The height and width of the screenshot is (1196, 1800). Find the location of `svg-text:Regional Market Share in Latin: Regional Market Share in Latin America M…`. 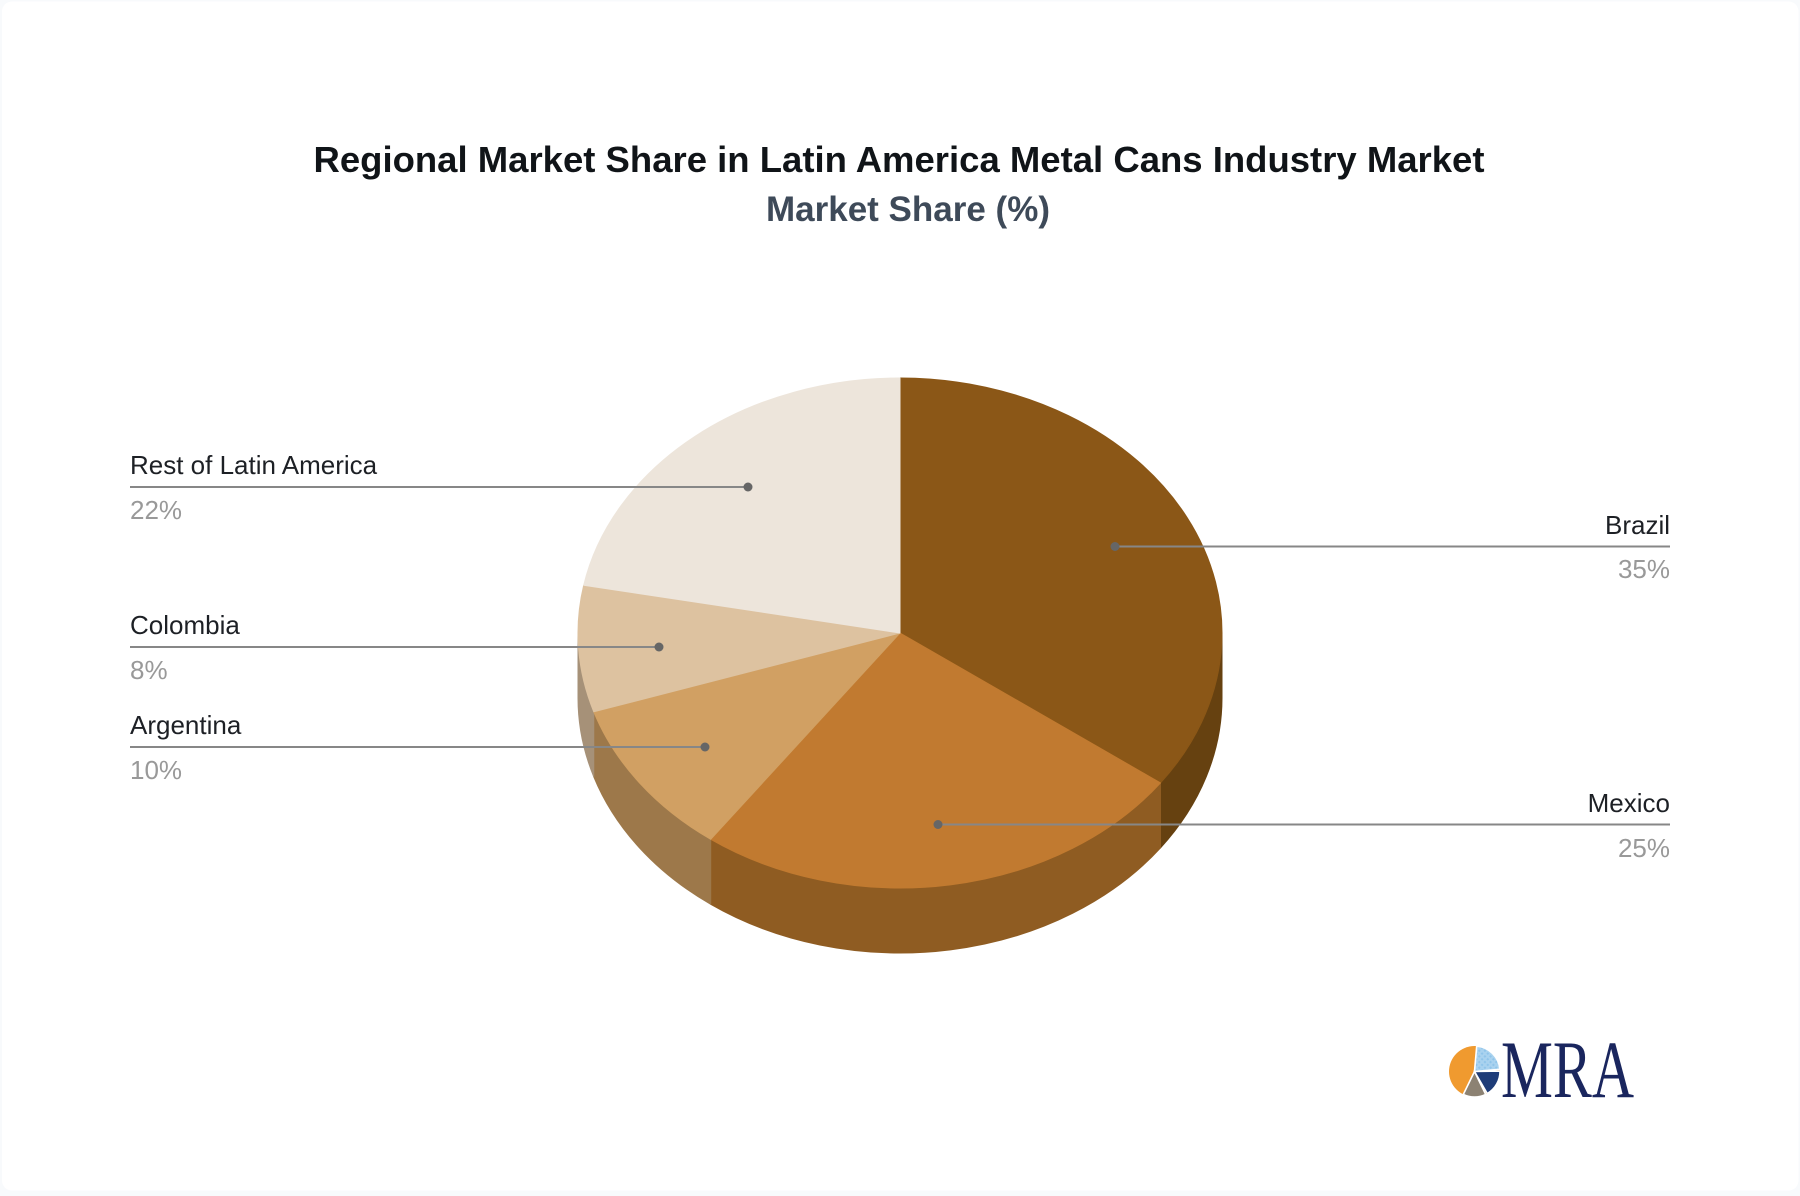

svg-text:Regional Market Share in Latin: Regional Market Share in Latin America M… is located at coordinates (898, 159).